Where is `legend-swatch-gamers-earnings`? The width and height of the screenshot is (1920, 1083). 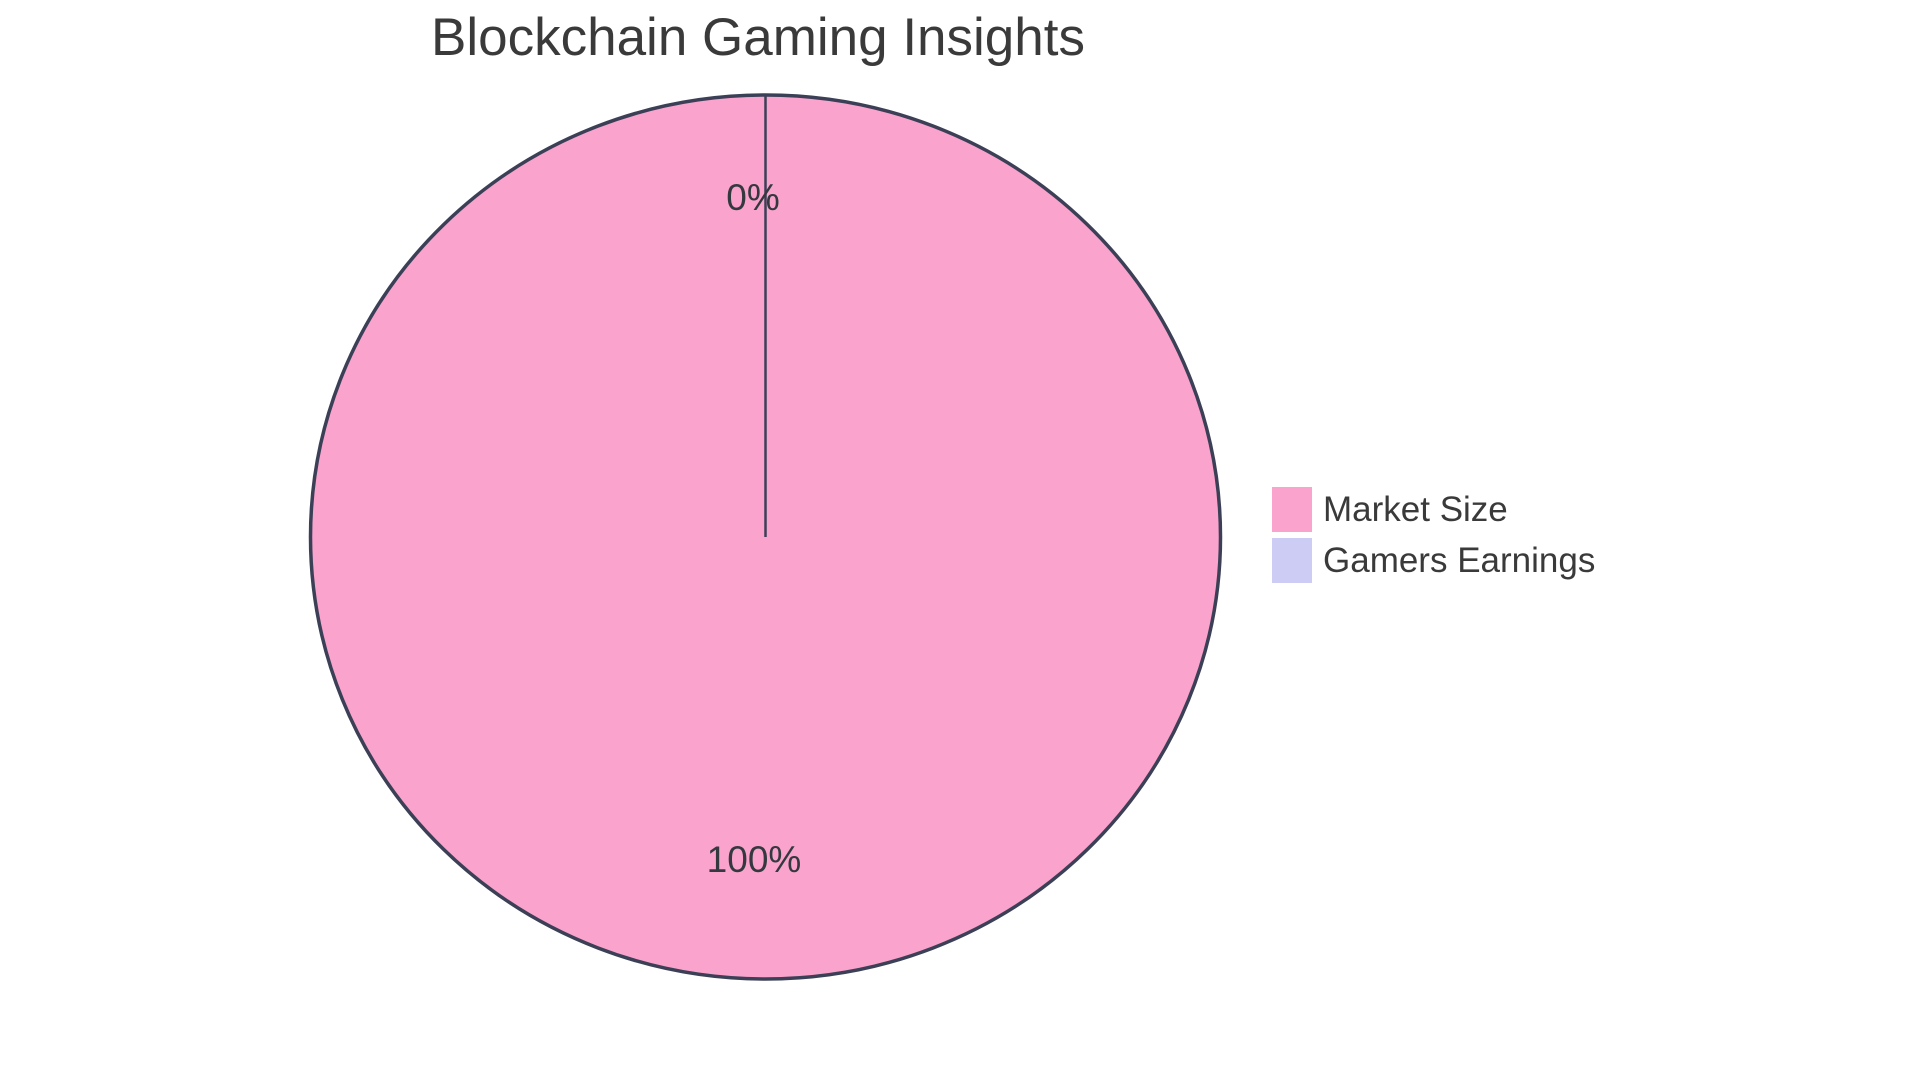
legend-swatch-gamers-earnings is located at coordinates (1292, 560).